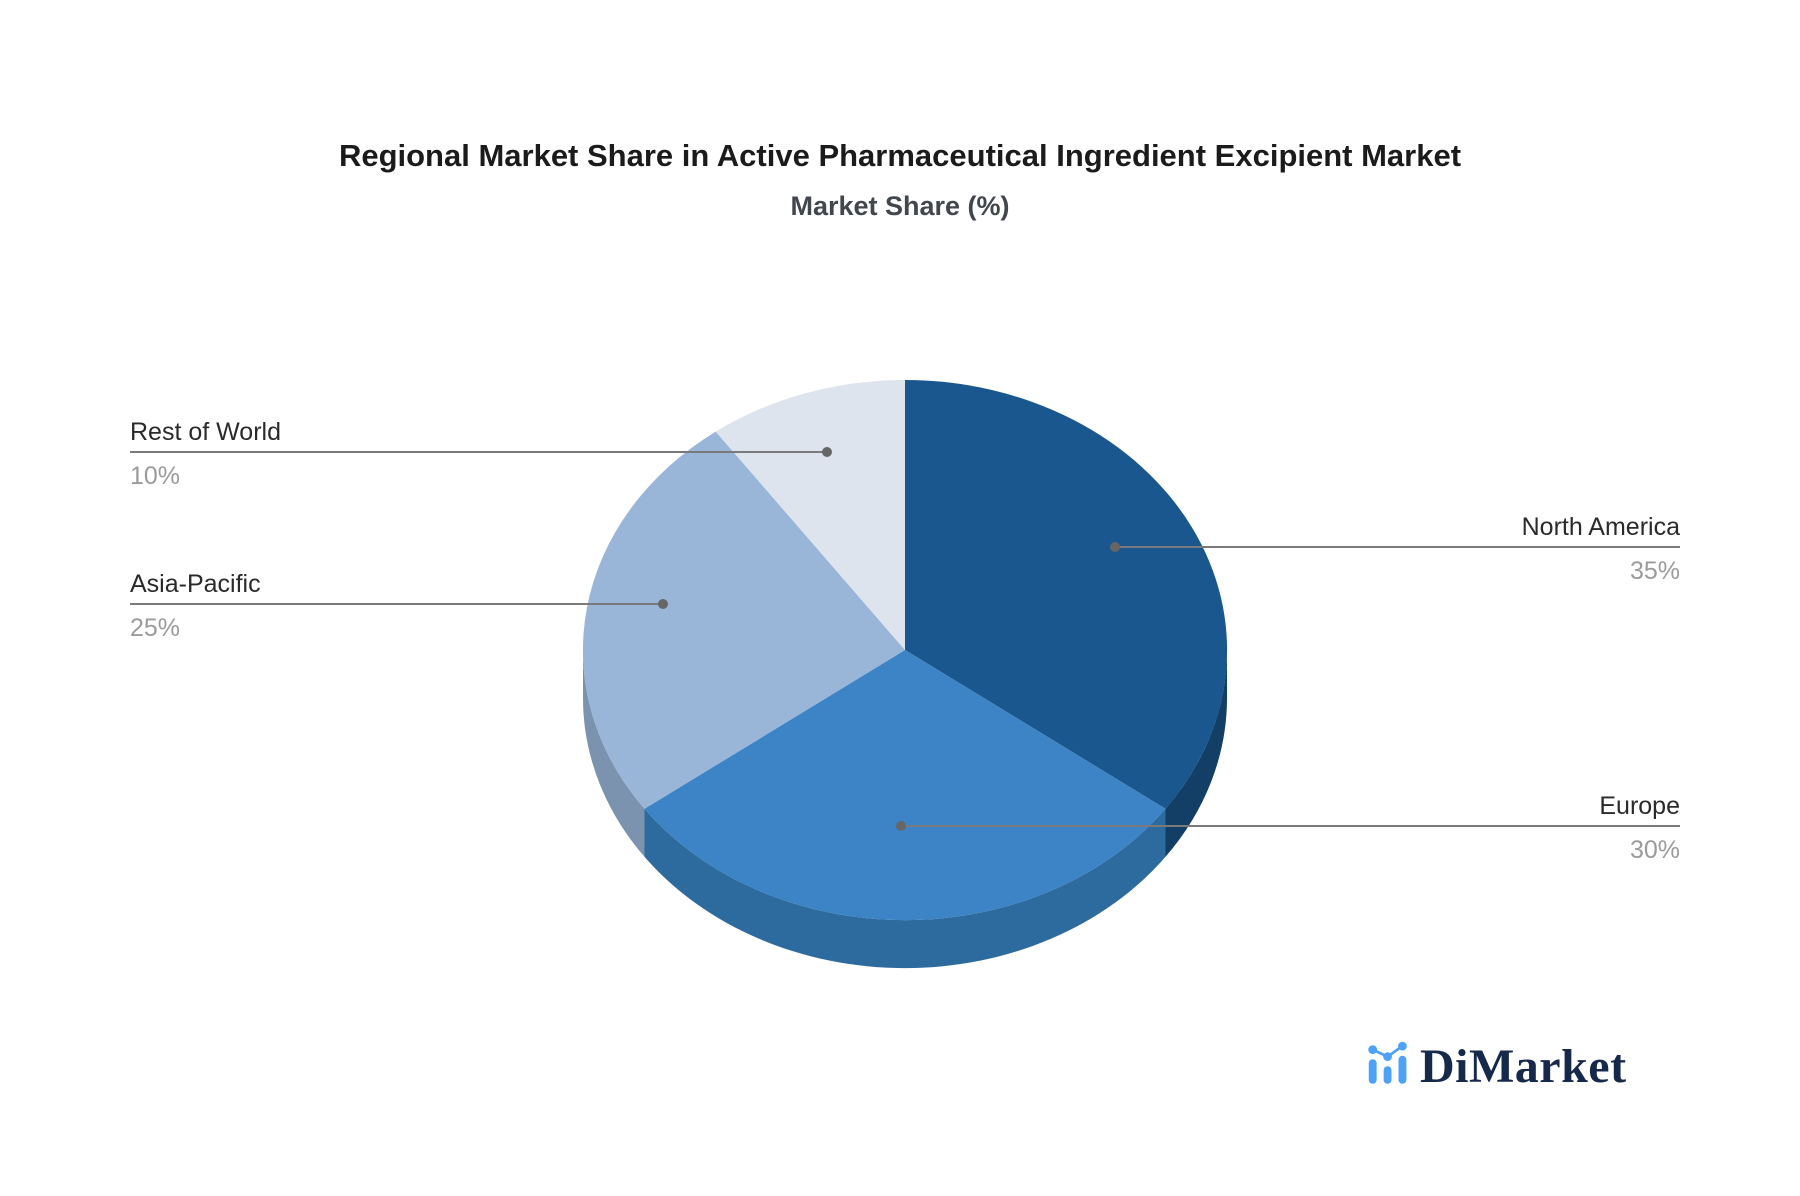 The image size is (1800, 1196). I want to click on chart-subtitle: Market Share (%), so click(900, 206).